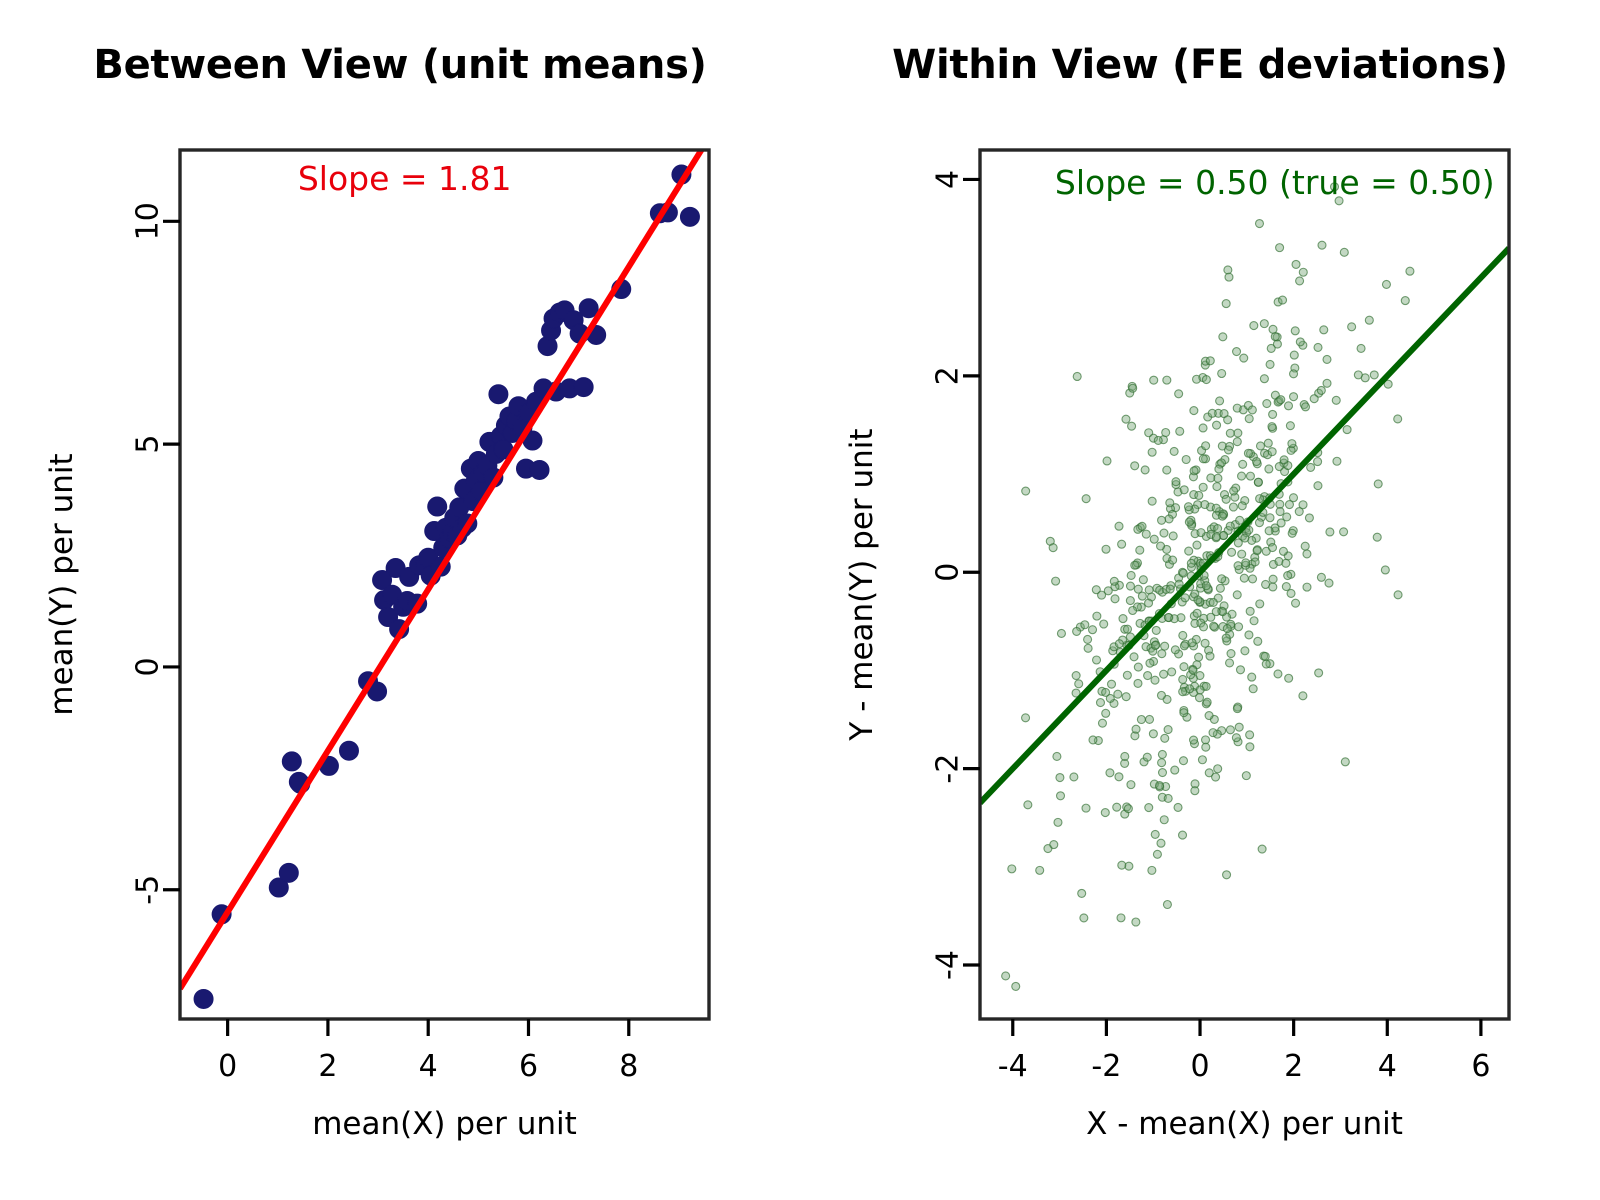 The width and height of the screenshot is (1600, 1200). What do you see at coordinates (1387, 1066) in the screenshot?
I see `x-tick-label: 4` at bounding box center [1387, 1066].